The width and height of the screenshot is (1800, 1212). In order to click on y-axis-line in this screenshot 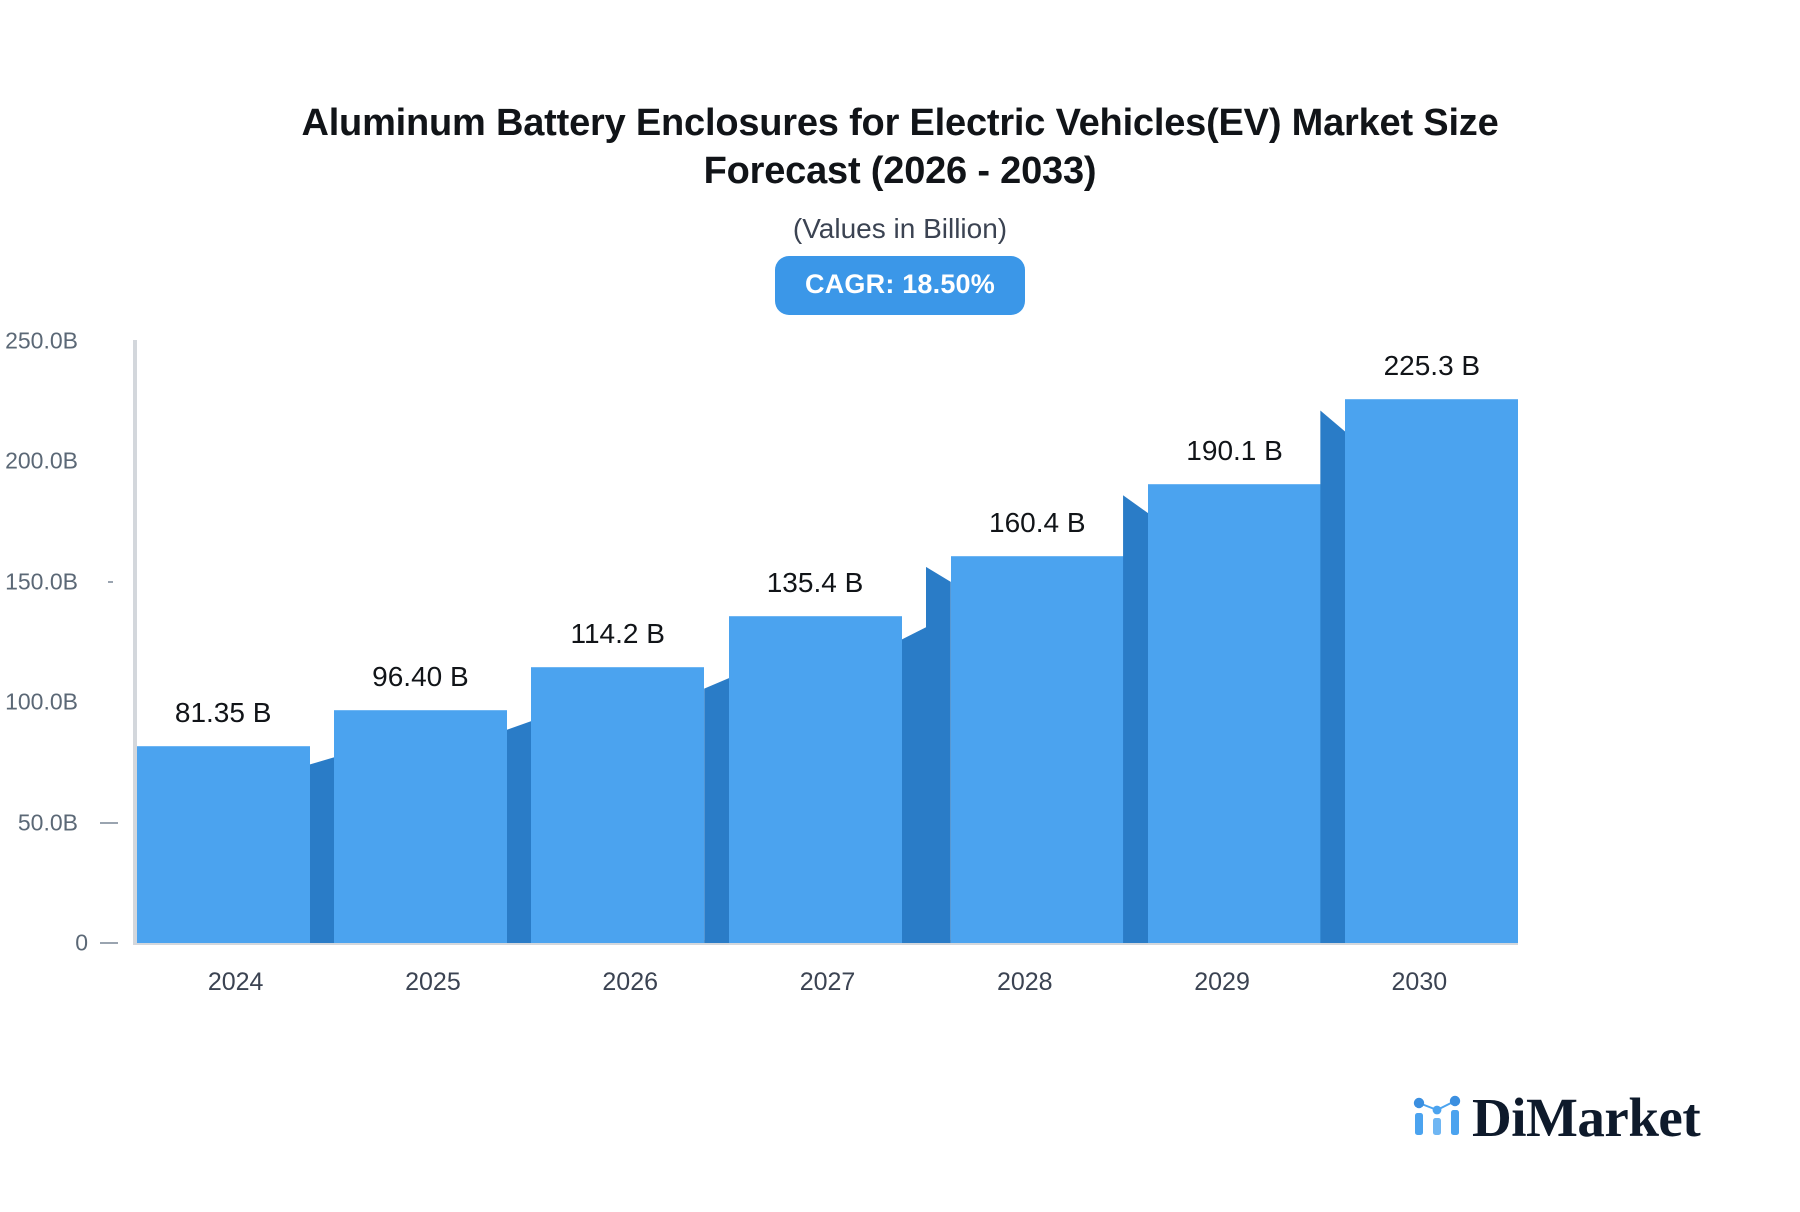, I will do `click(135, 641)`.